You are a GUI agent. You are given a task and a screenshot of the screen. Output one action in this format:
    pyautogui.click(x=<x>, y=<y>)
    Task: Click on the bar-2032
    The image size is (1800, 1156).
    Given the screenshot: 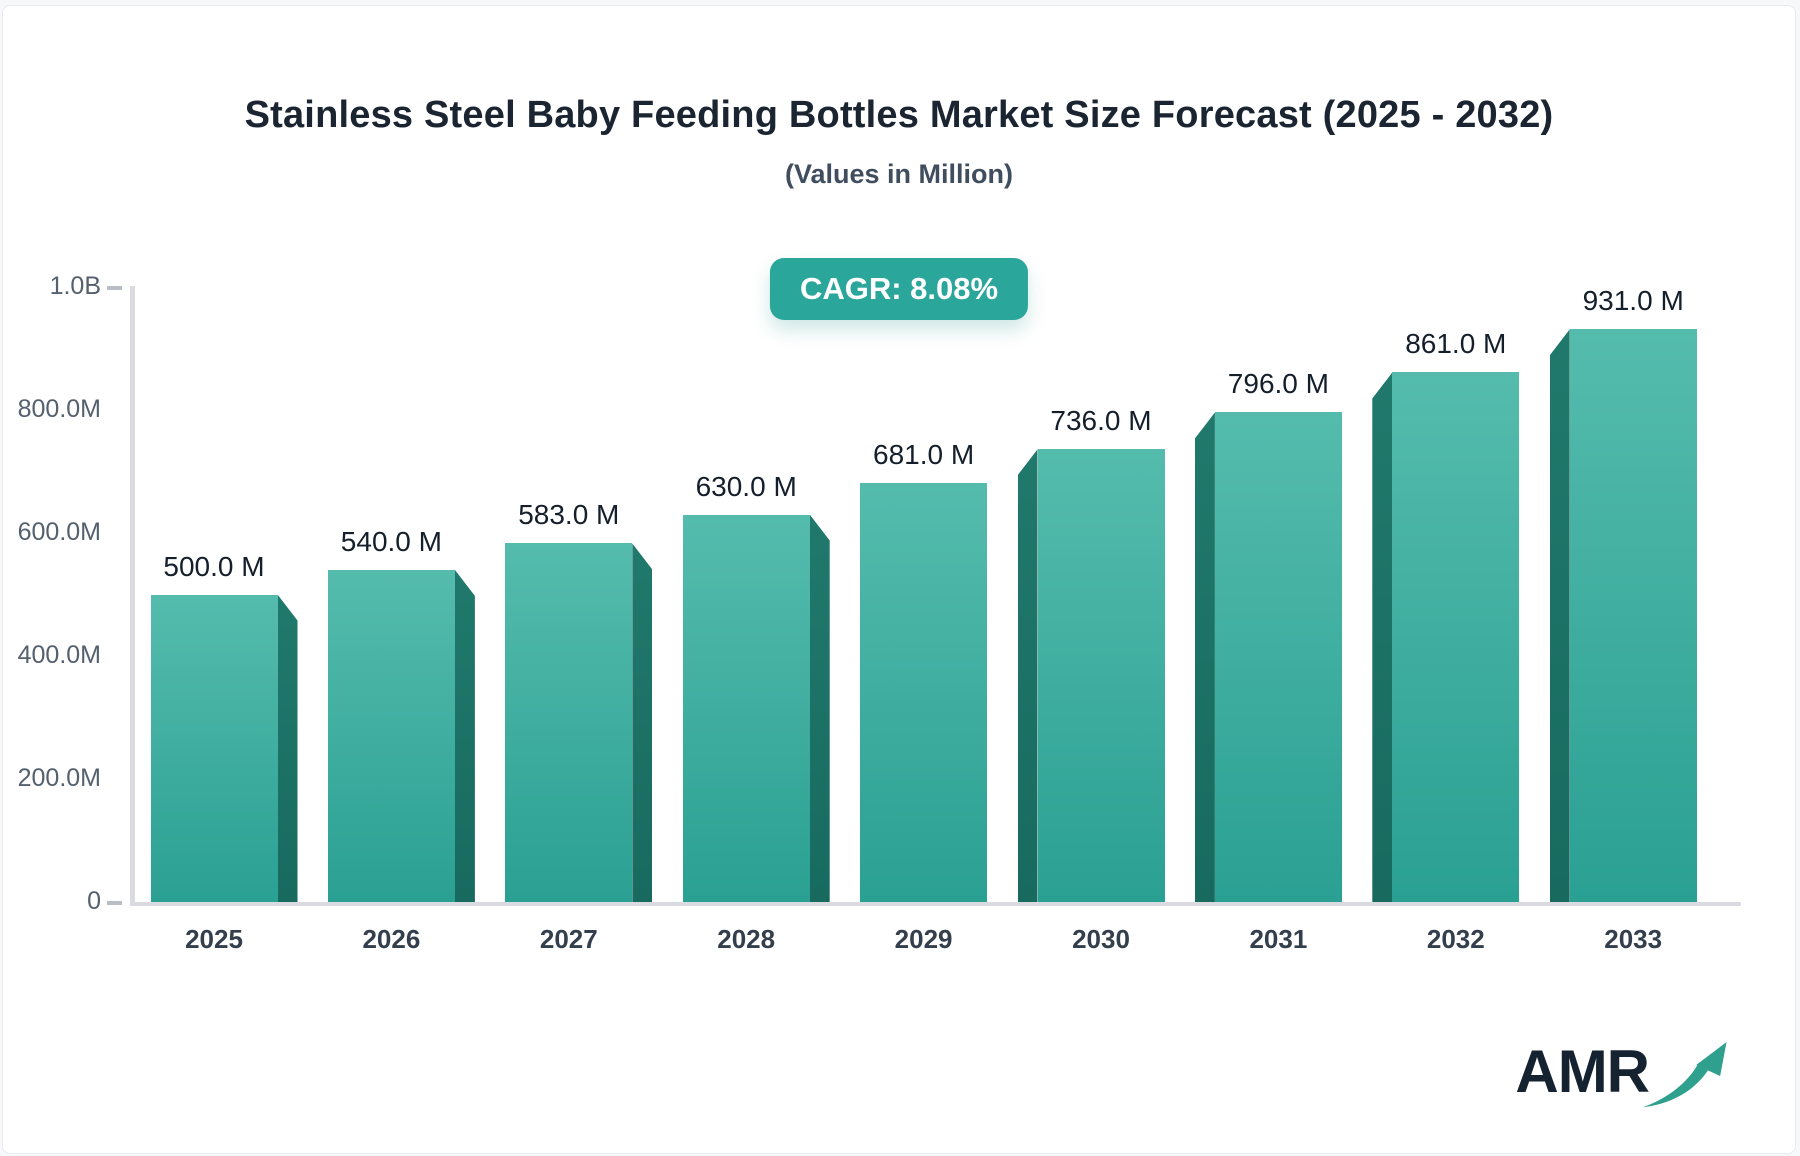 What is the action you would take?
    pyautogui.click(x=1456, y=637)
    